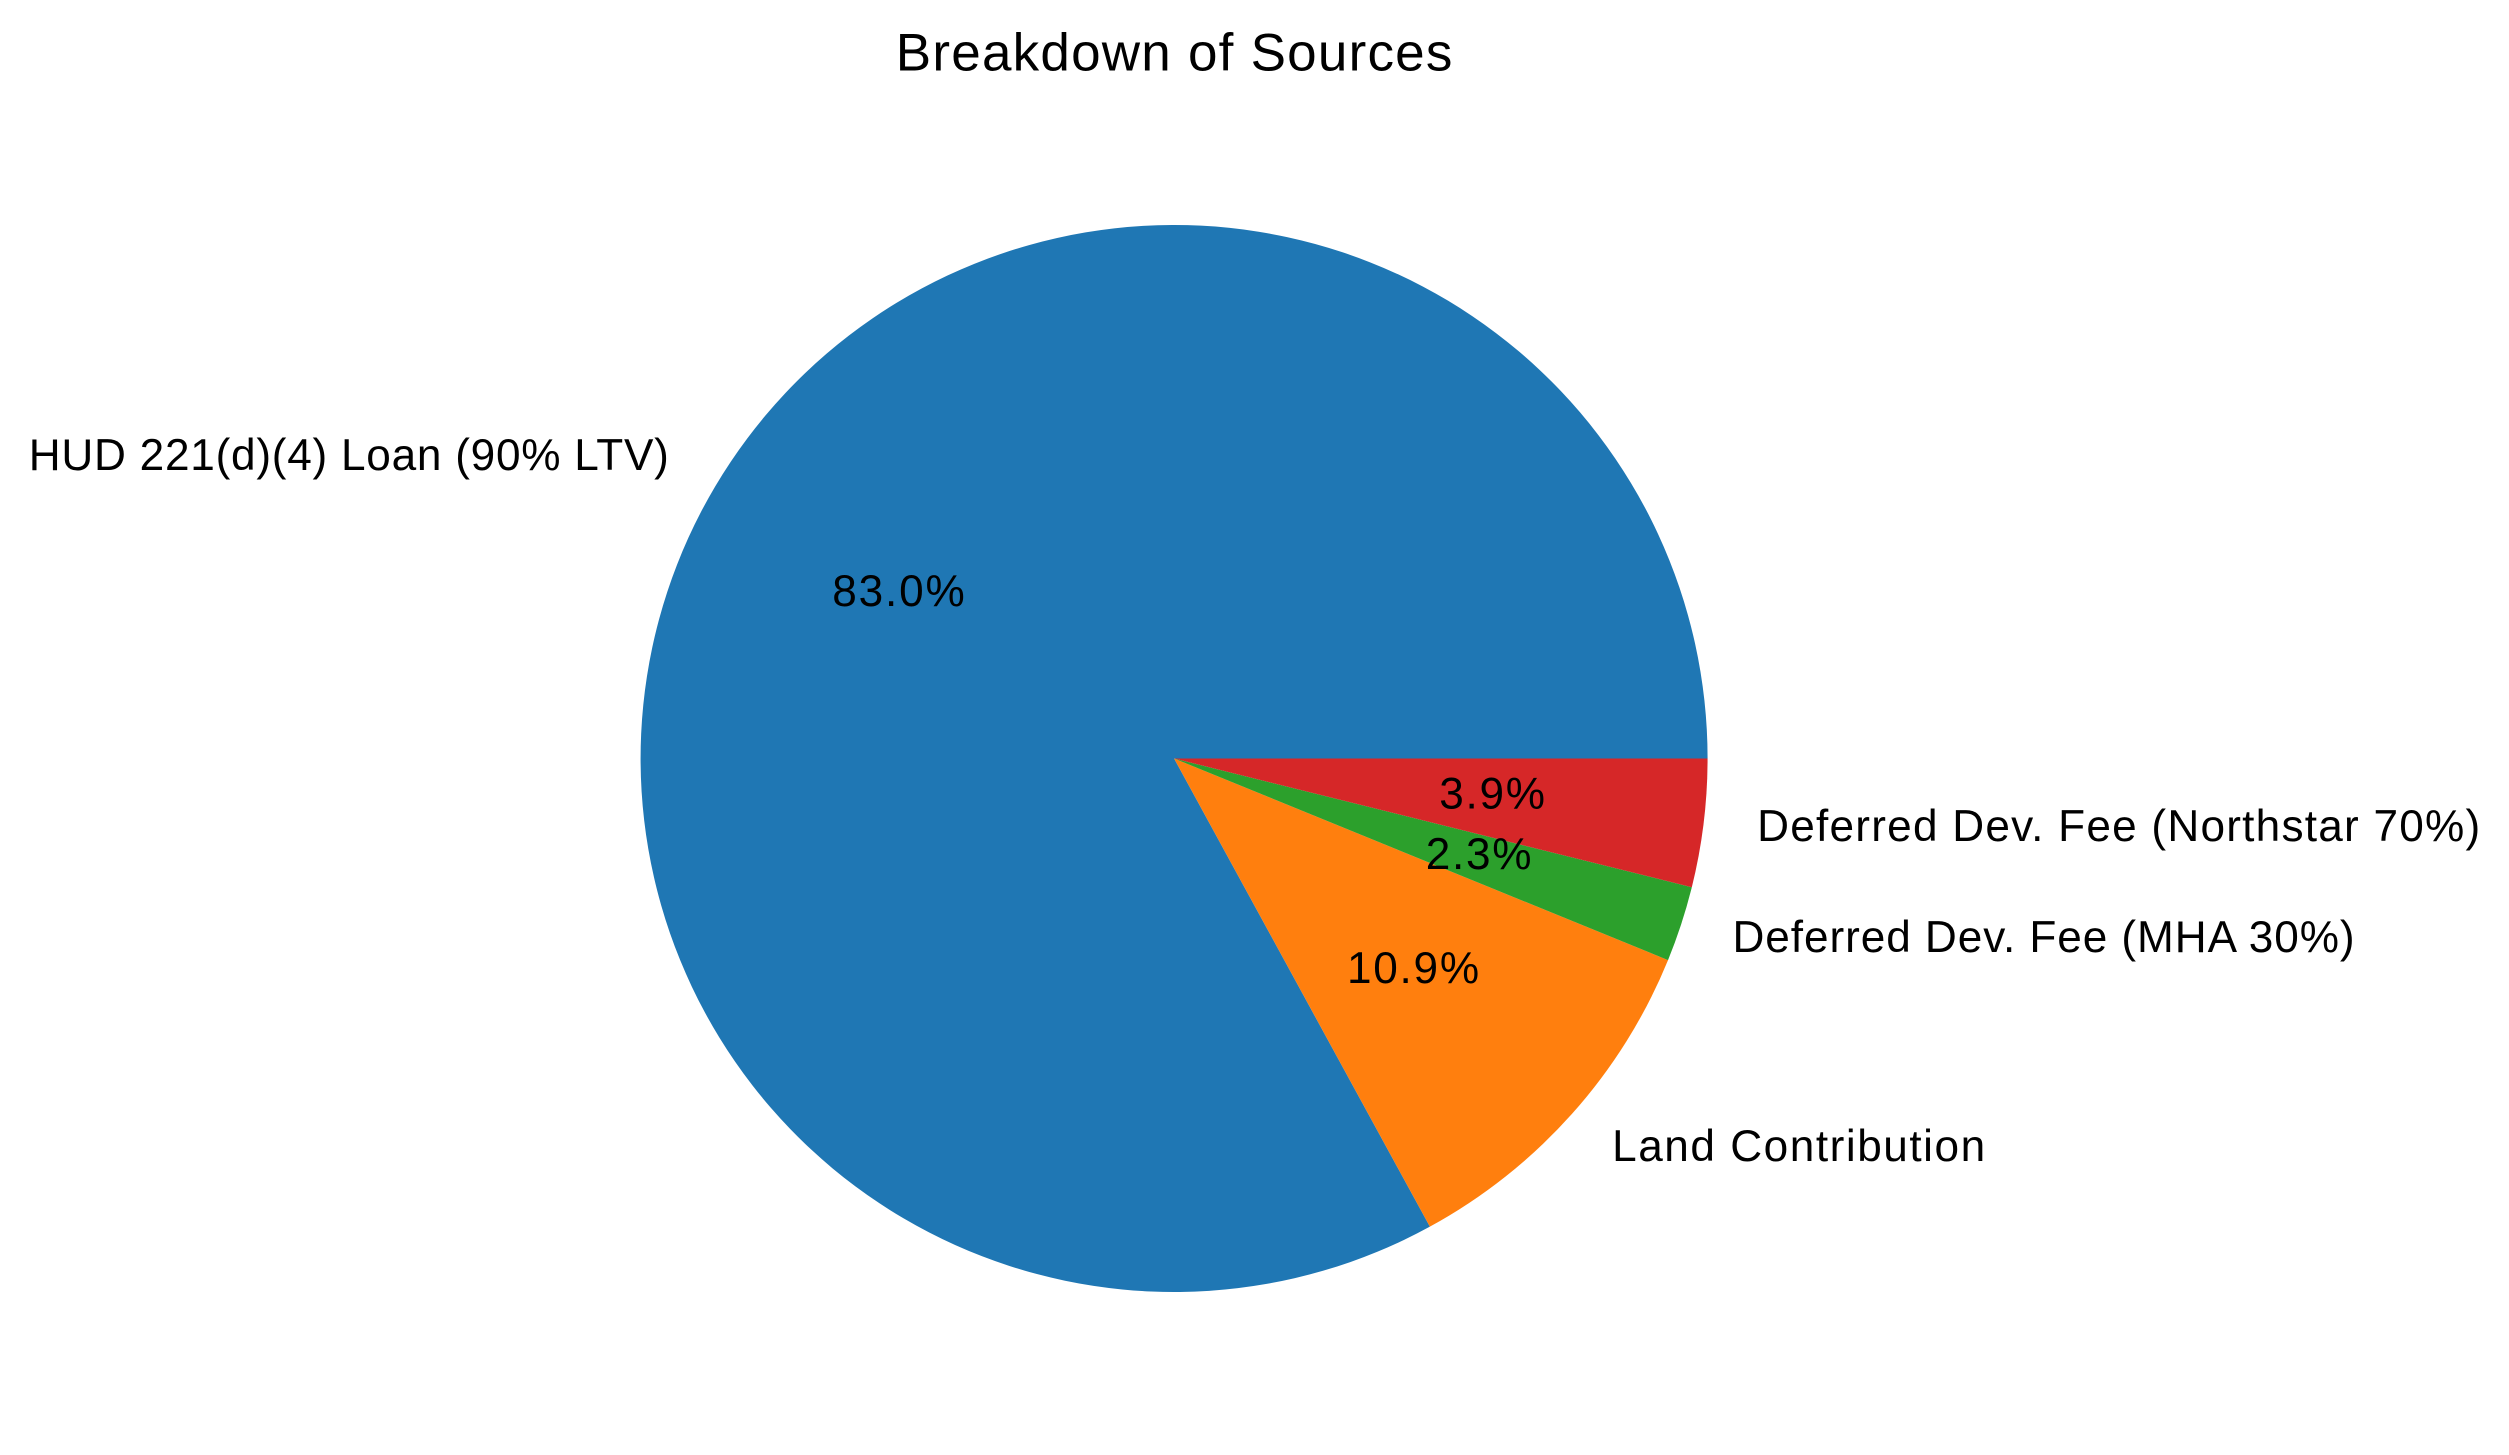 The height and width of the screenshot is (1455, 2509). I want to click on svg-text: 2.3%, so click(1479, 854).